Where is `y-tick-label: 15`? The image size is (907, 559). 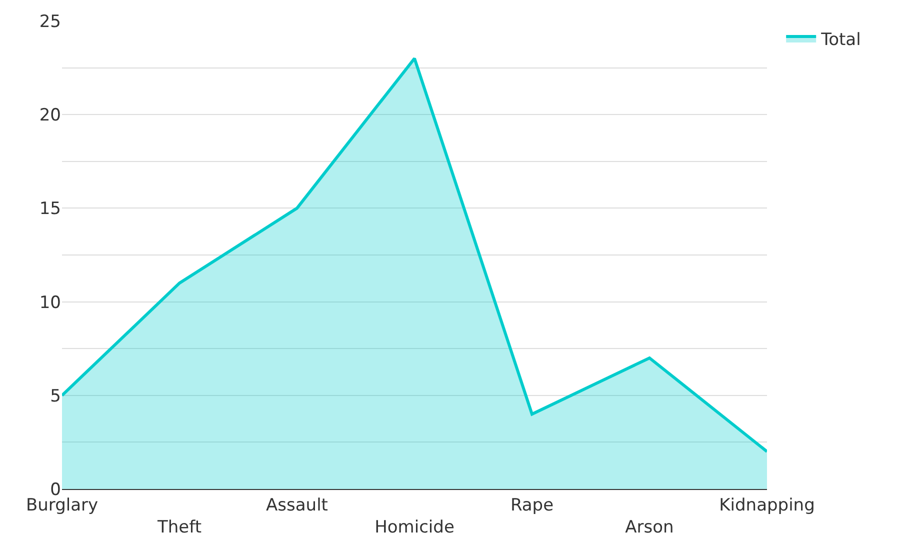
y-tick-label: 15 is located at coordinates (50, 209).